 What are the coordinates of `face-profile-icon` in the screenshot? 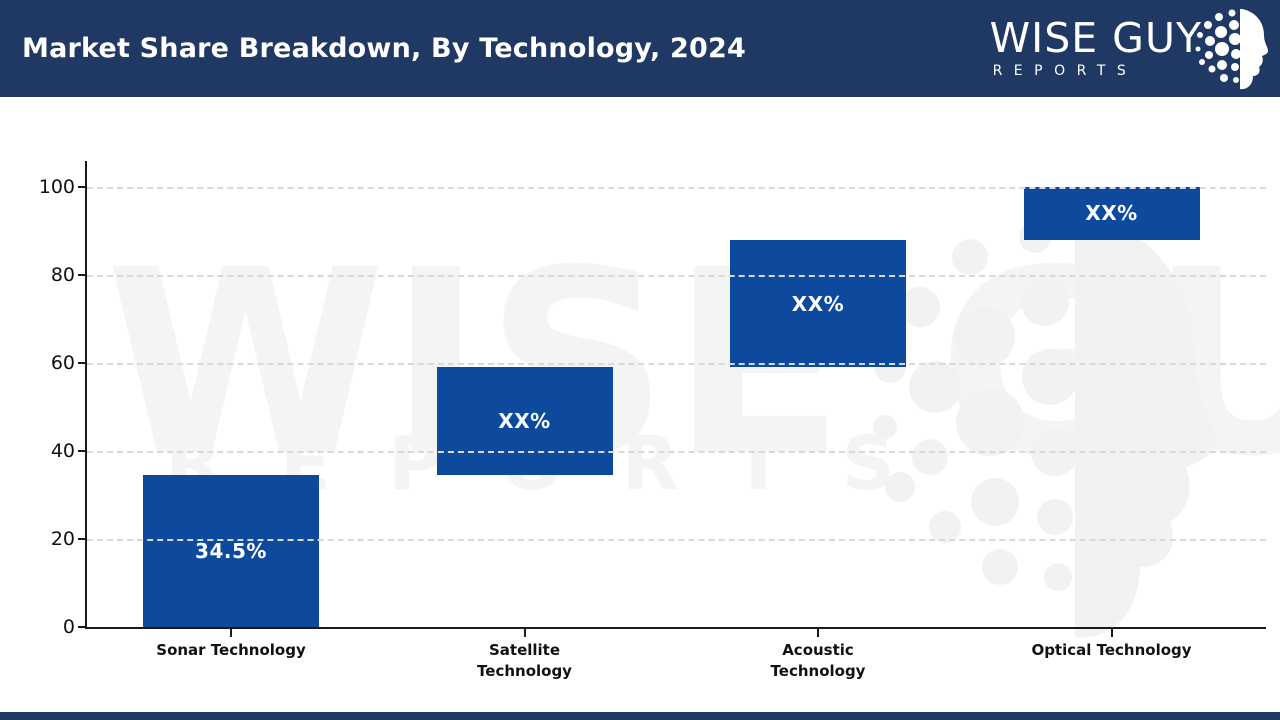 It's located at (1231, 48).